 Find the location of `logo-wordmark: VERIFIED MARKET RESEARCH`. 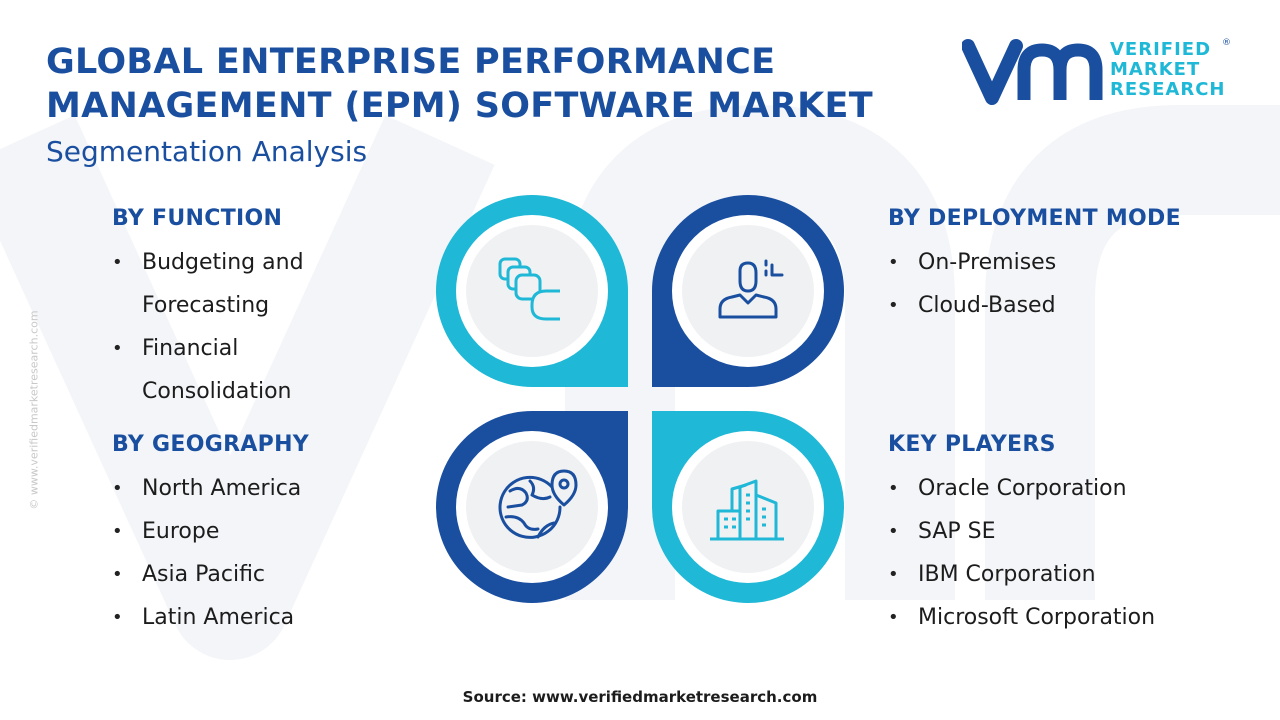

logo-wordmark: VERIFIED MARKET RESEARCH is located at coordinates (1180, 70).